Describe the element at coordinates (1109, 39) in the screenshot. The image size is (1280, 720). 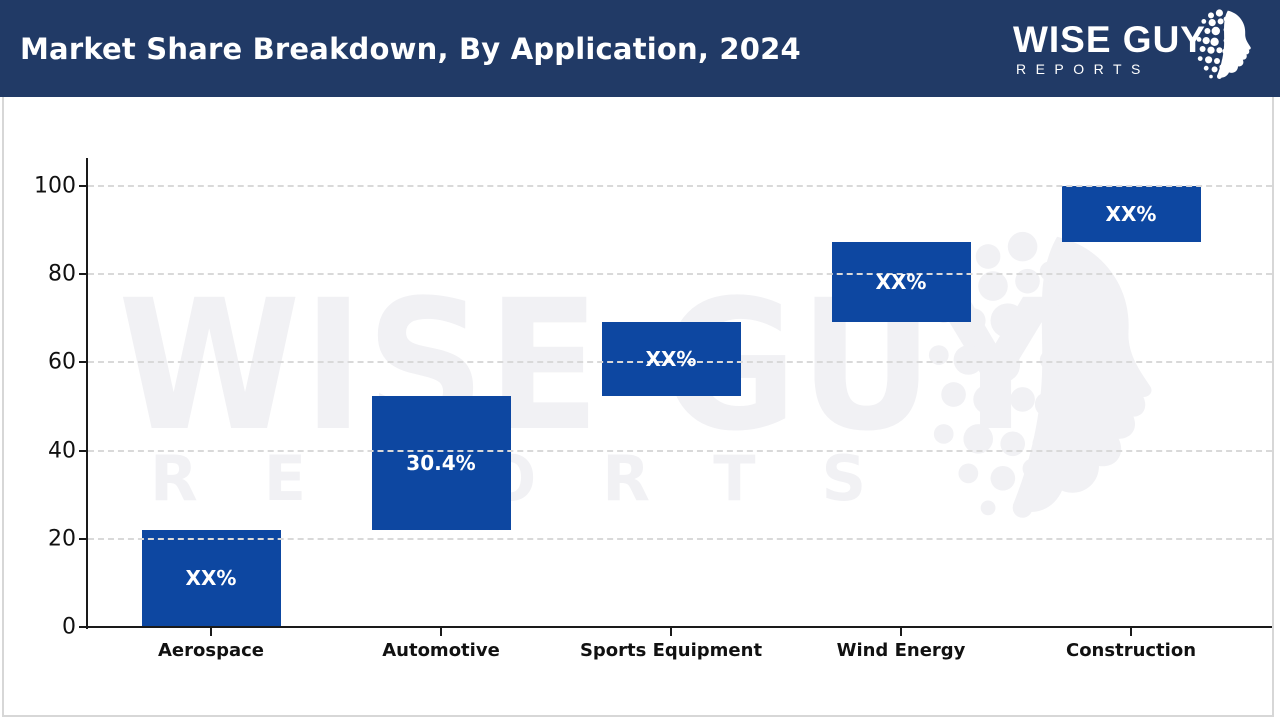
I see `logo-wordmark: WISE GUY` at that location.